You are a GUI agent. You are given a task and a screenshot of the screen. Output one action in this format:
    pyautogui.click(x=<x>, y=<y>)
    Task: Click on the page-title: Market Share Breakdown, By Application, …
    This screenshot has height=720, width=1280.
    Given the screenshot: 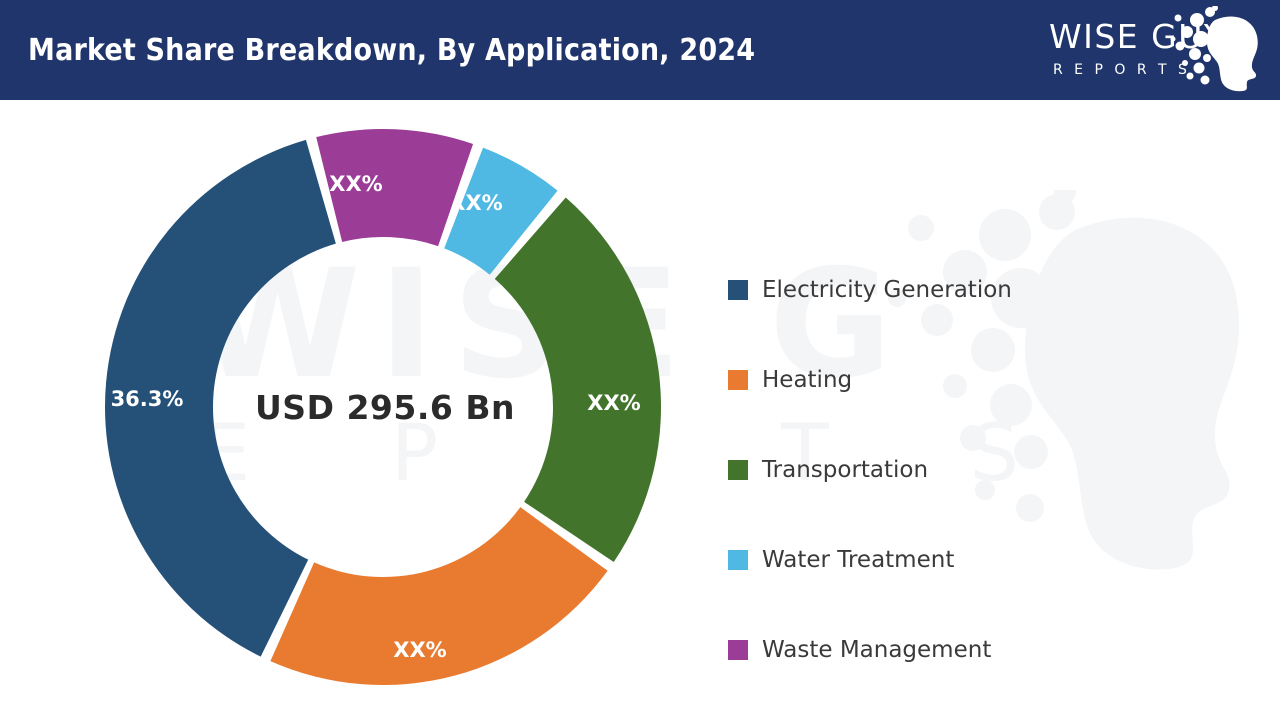 What is the action you would take?
    pyautogui.click(x=392, y=50)
    